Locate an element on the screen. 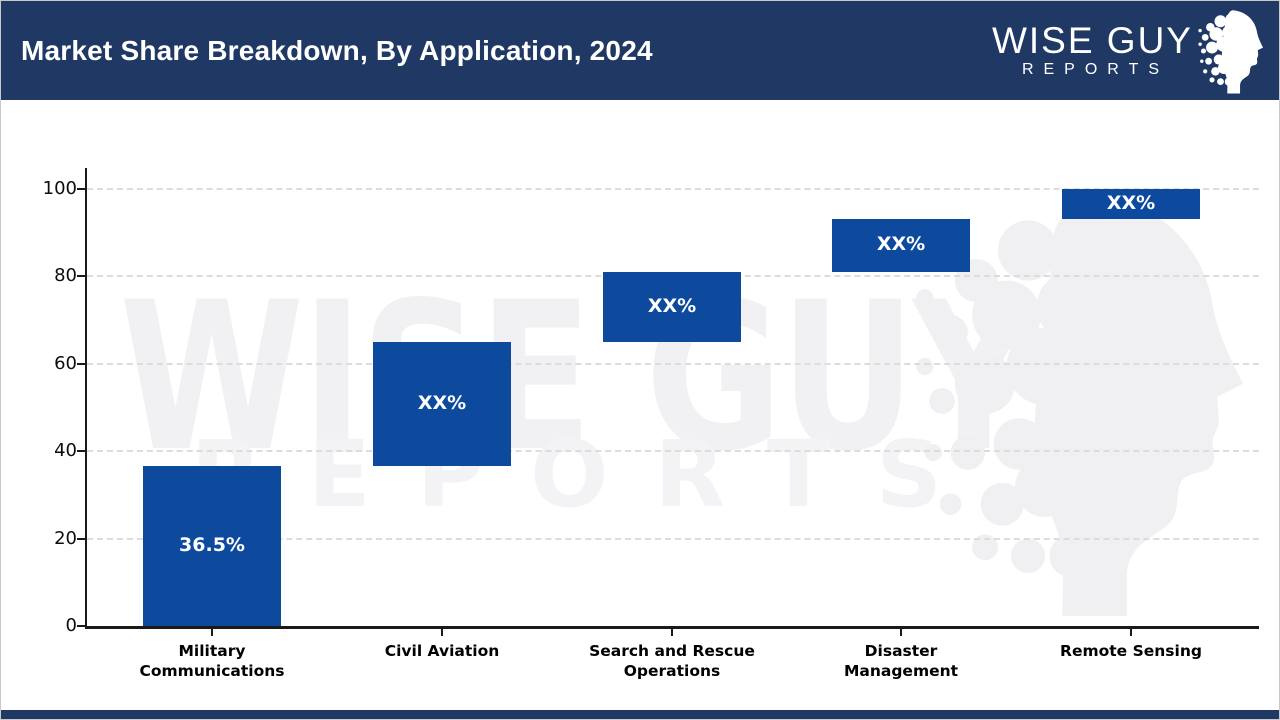  y-tick-label-60: 60 is located at coordinates (65, 363).